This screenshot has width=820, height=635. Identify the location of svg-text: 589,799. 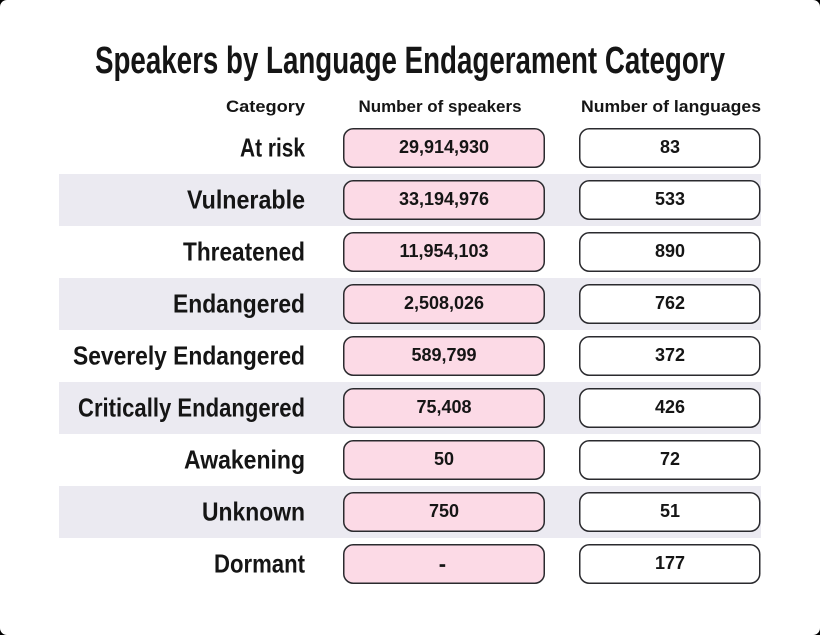
(443, 355).